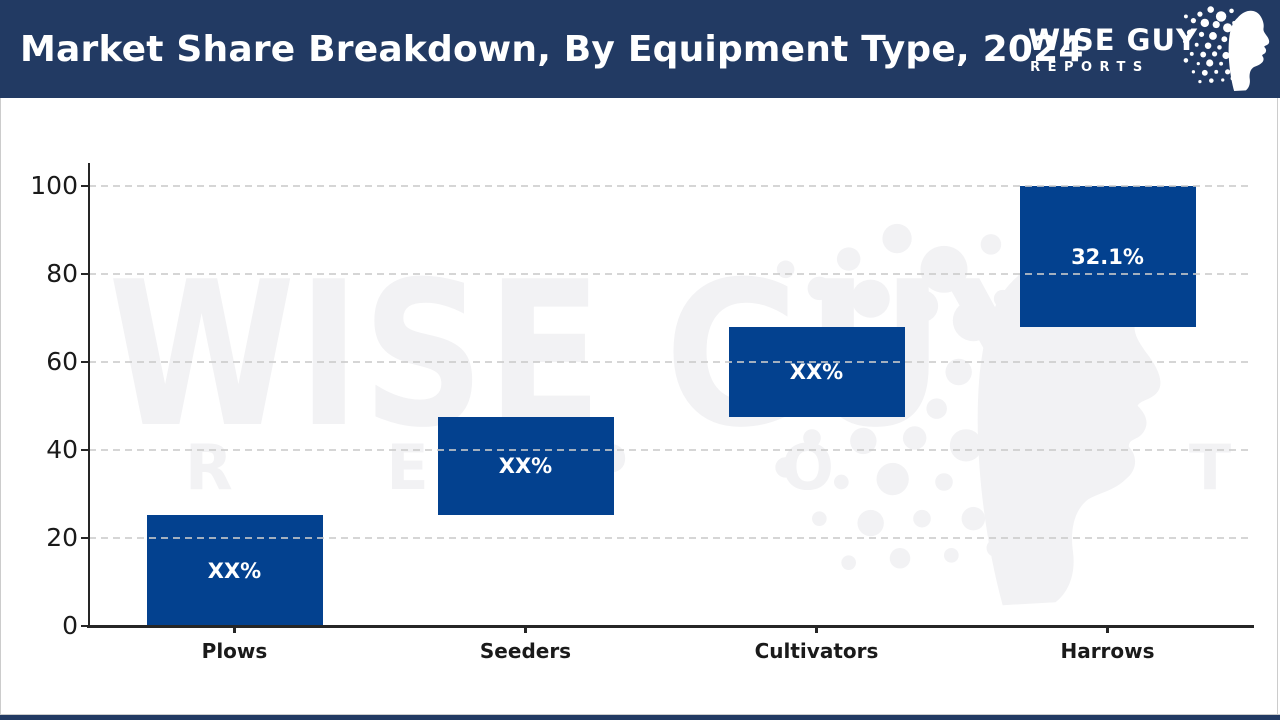  Describe the element at coordinates (670, 626) in the screenshot. I see `x-axis-line` at that location.